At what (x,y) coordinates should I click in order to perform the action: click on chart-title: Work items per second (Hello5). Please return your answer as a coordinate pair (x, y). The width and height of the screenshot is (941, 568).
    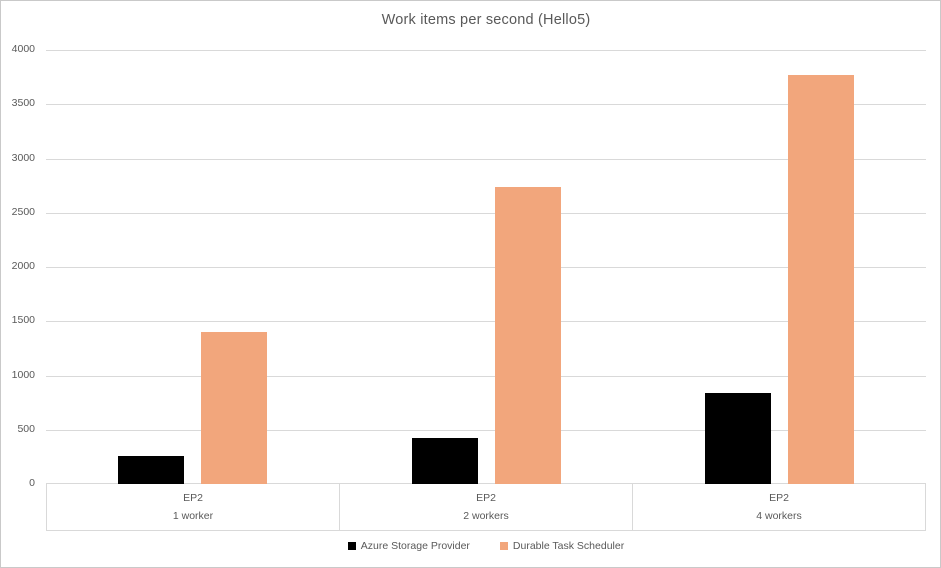
    Looking at the image, I should click on (486, 20).